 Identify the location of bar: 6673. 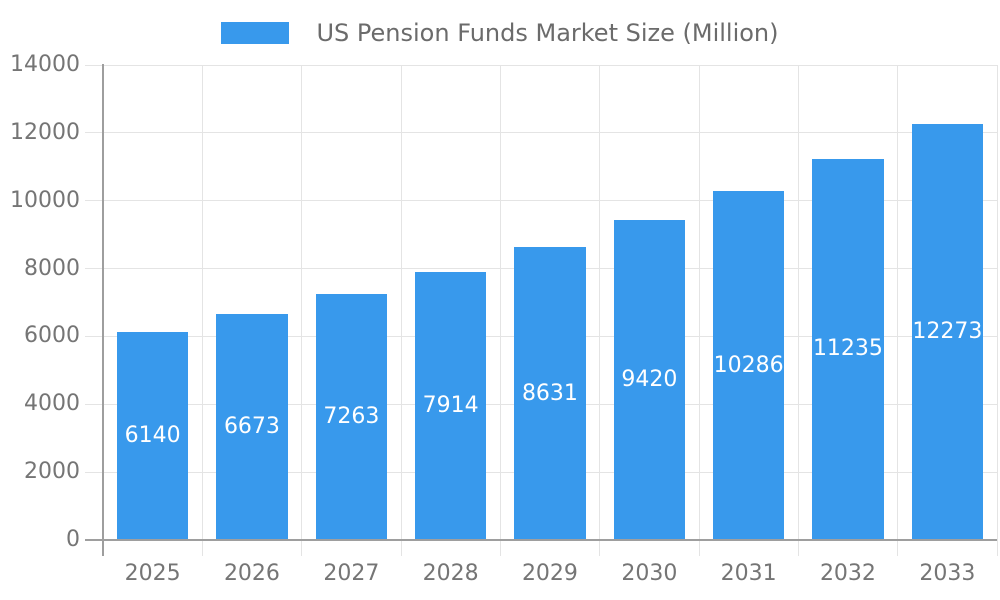
(252, 426).